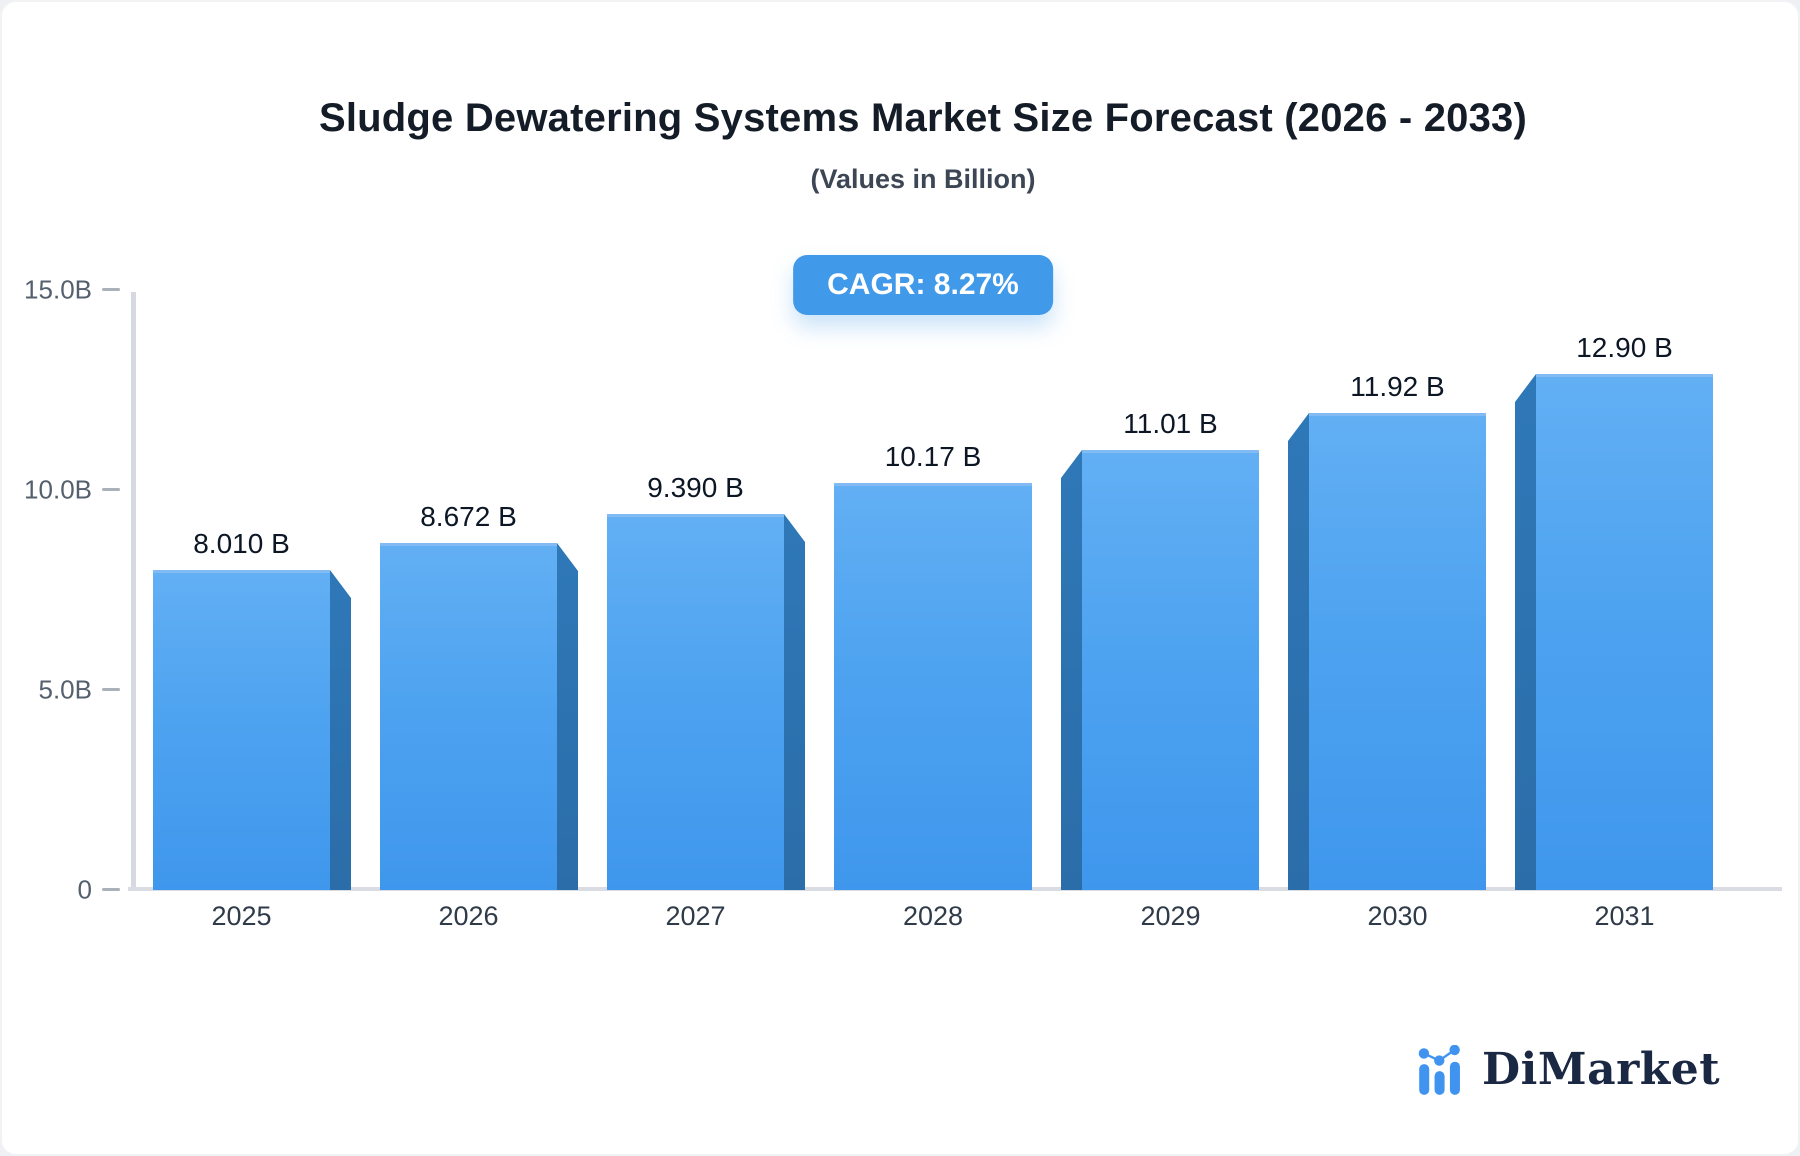 The width and height of the screenshot is (1800, 1156). Describe the element at coordinates (468, 916) in the screenshot. I see `x-axis-label-2026: 2026` at that location.